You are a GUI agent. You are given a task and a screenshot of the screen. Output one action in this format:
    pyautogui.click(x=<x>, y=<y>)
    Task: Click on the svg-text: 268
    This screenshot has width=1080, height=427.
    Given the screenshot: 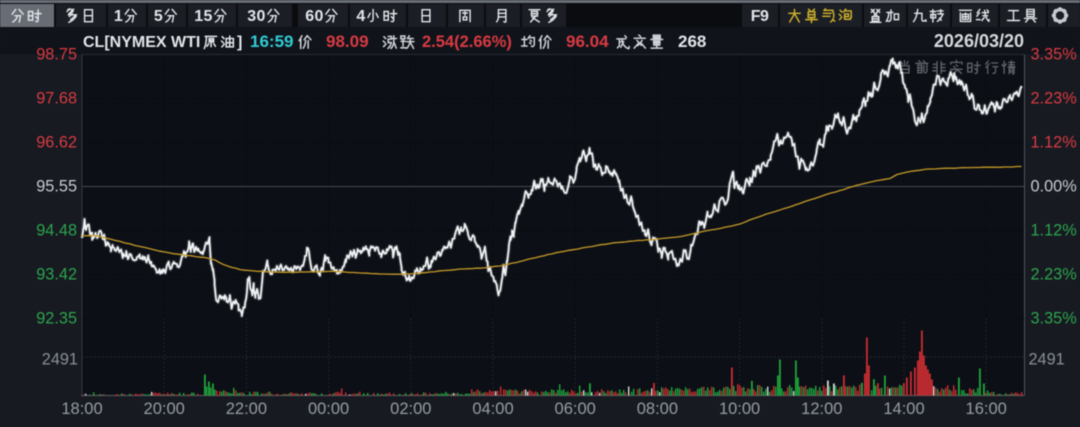 What is the action you would take?
    pyautogui.click(x=692, y=41)
    